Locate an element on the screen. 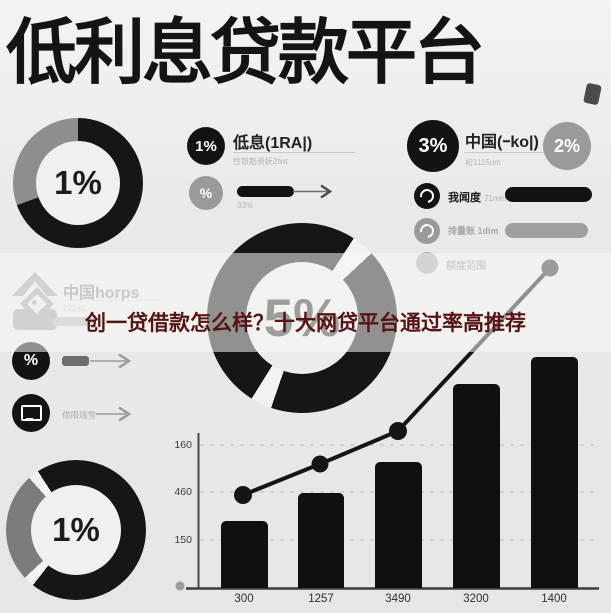 The height and width of the screenshot is (613, 611). row-label: 排量账 1dim is located at coordinates (473, 230).